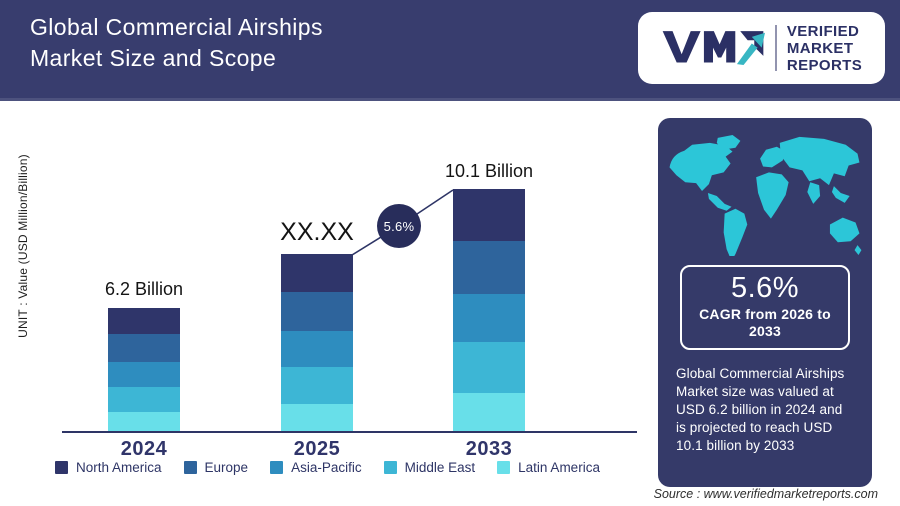  Describe the element at coordinates (489, 449) in the screenshot. I see `x-tick-2033: 2033` at that location.